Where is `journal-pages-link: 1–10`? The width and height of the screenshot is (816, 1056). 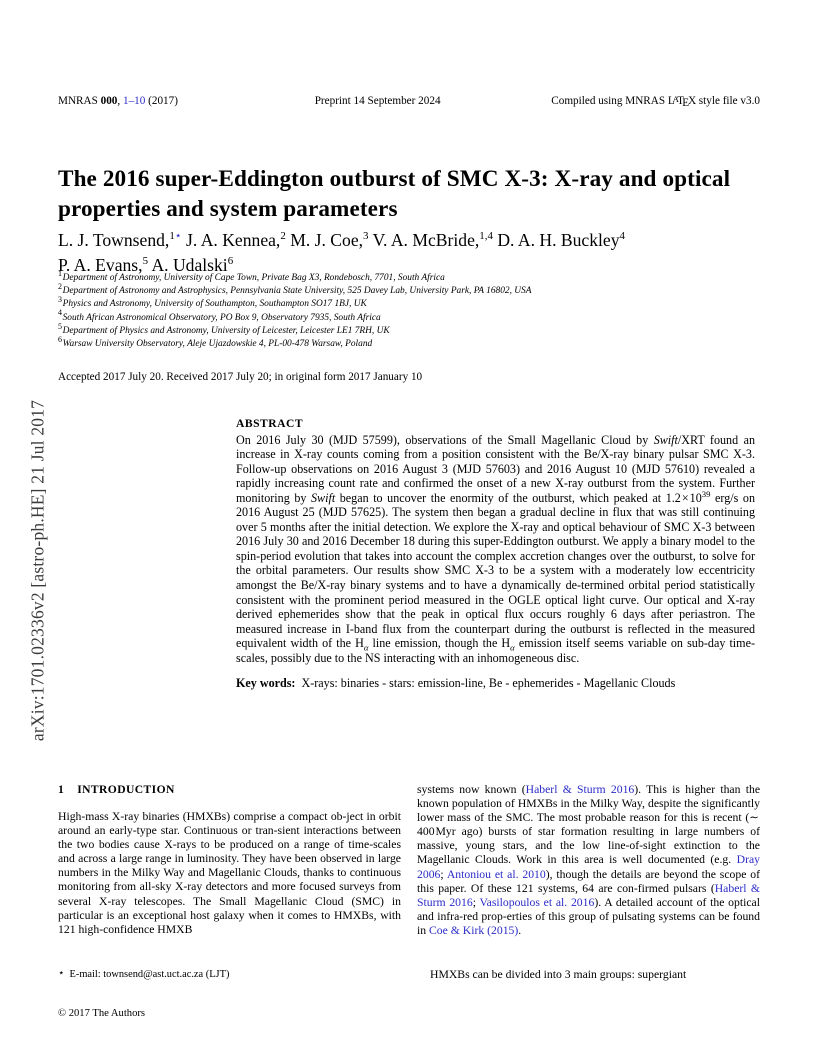 journal-pages-link: 1–10 is located at coordinates (134, 101).